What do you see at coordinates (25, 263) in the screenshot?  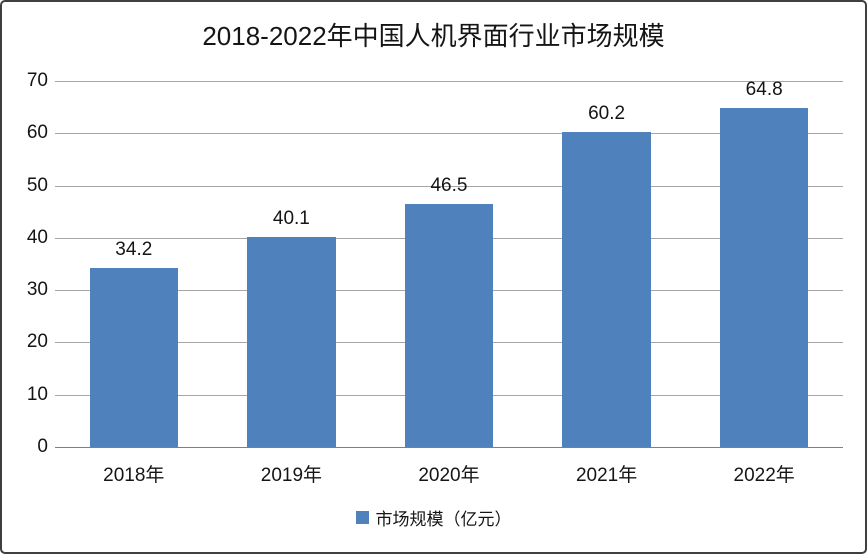 I see `y-axis: 0 10 20 30 40 50 60 70` at bounding box center [25, 263].